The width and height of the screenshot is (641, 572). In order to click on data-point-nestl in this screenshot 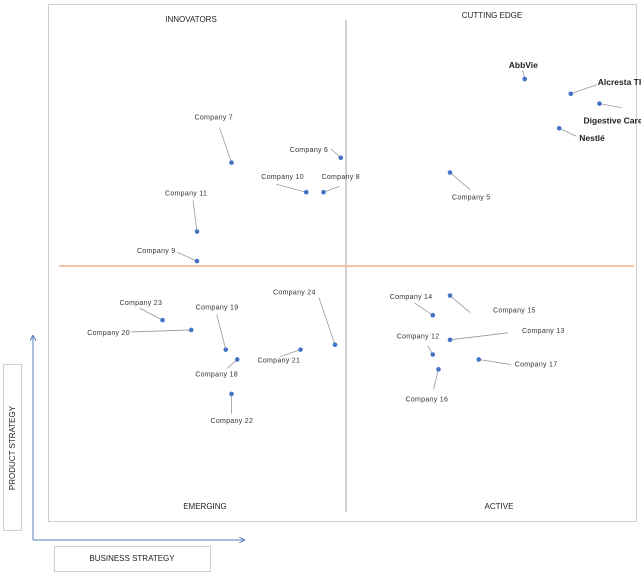, I will do `click(559, 128)`.